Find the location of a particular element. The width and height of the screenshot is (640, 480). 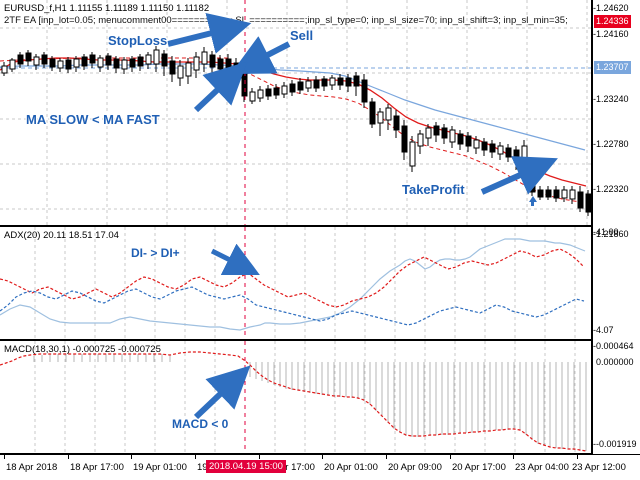

macd-tick-zero: 0.000000 is located at coordinates (615, 362).